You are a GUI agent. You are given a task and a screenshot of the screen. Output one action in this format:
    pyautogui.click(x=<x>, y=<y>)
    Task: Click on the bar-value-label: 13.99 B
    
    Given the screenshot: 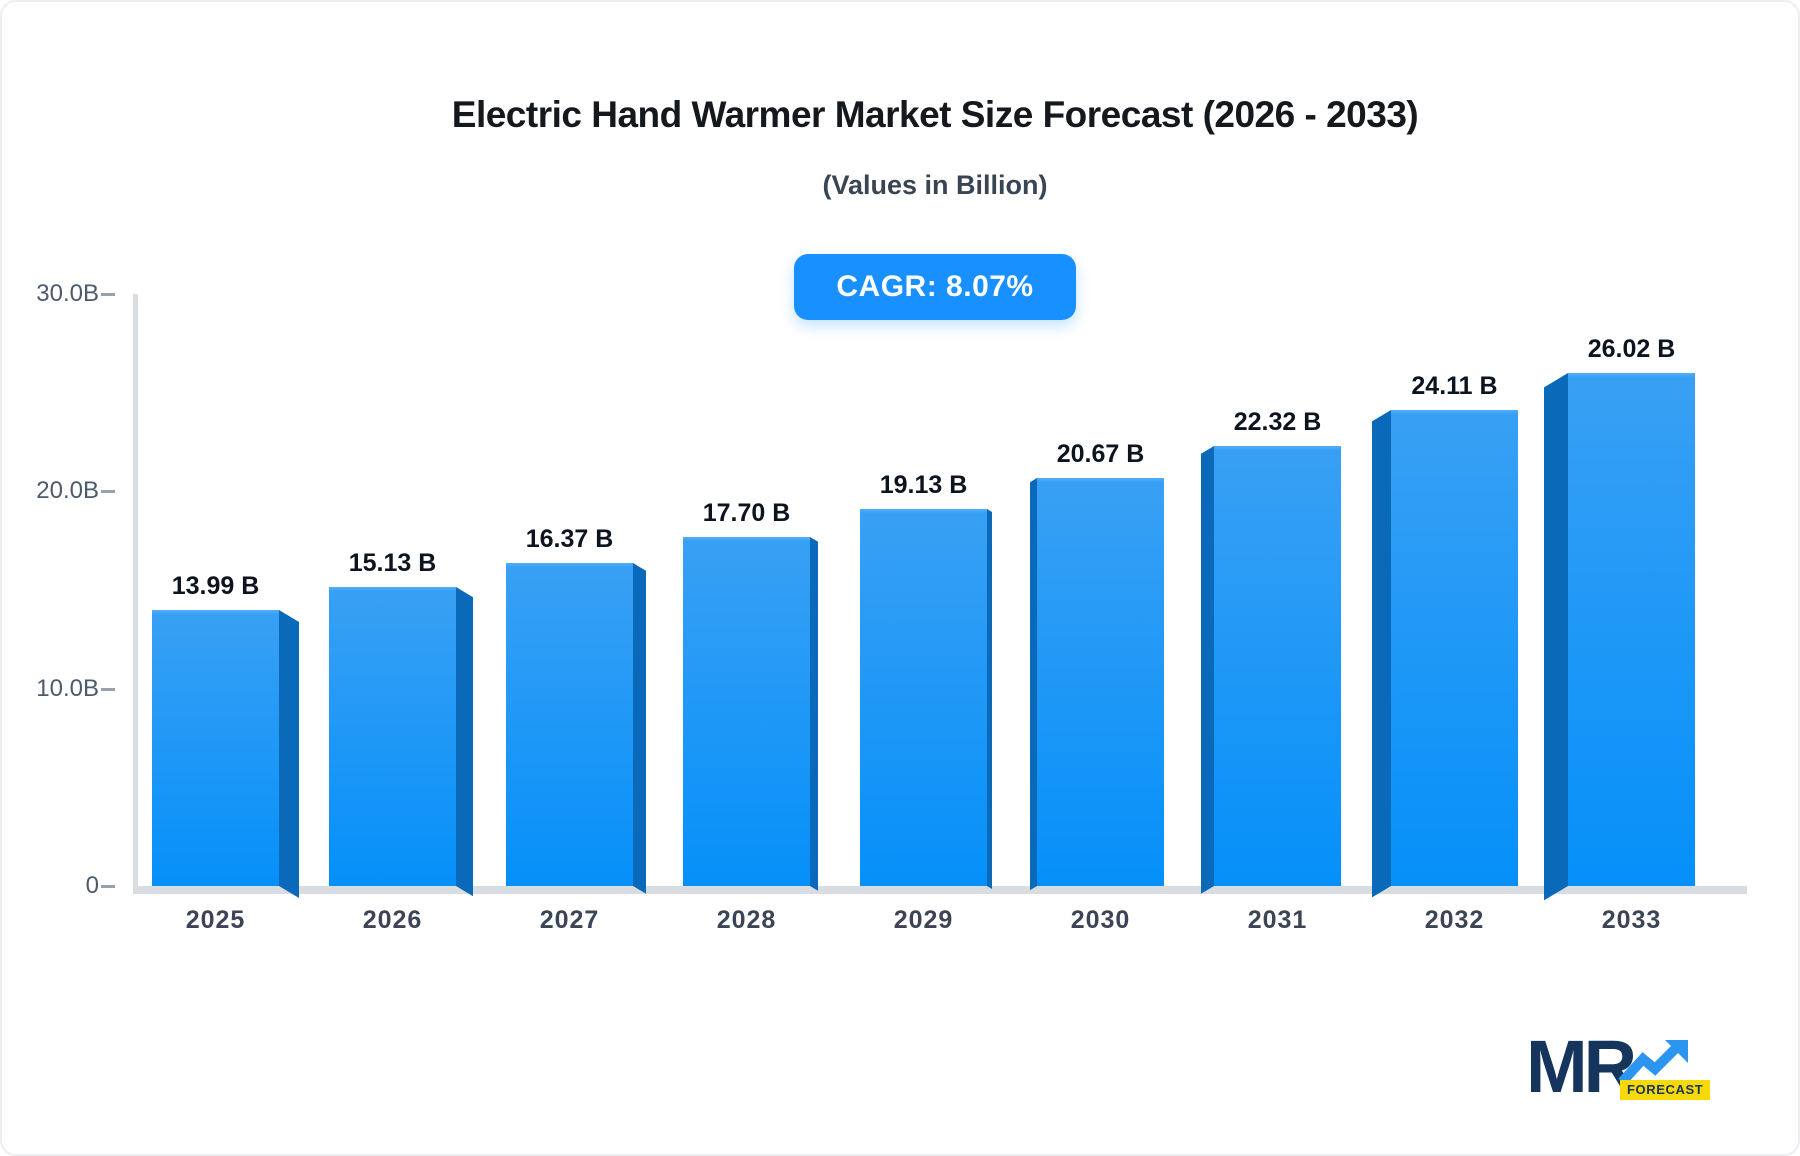 What is the action you would take?
    pyautogui.click(x=215, y=586)
    